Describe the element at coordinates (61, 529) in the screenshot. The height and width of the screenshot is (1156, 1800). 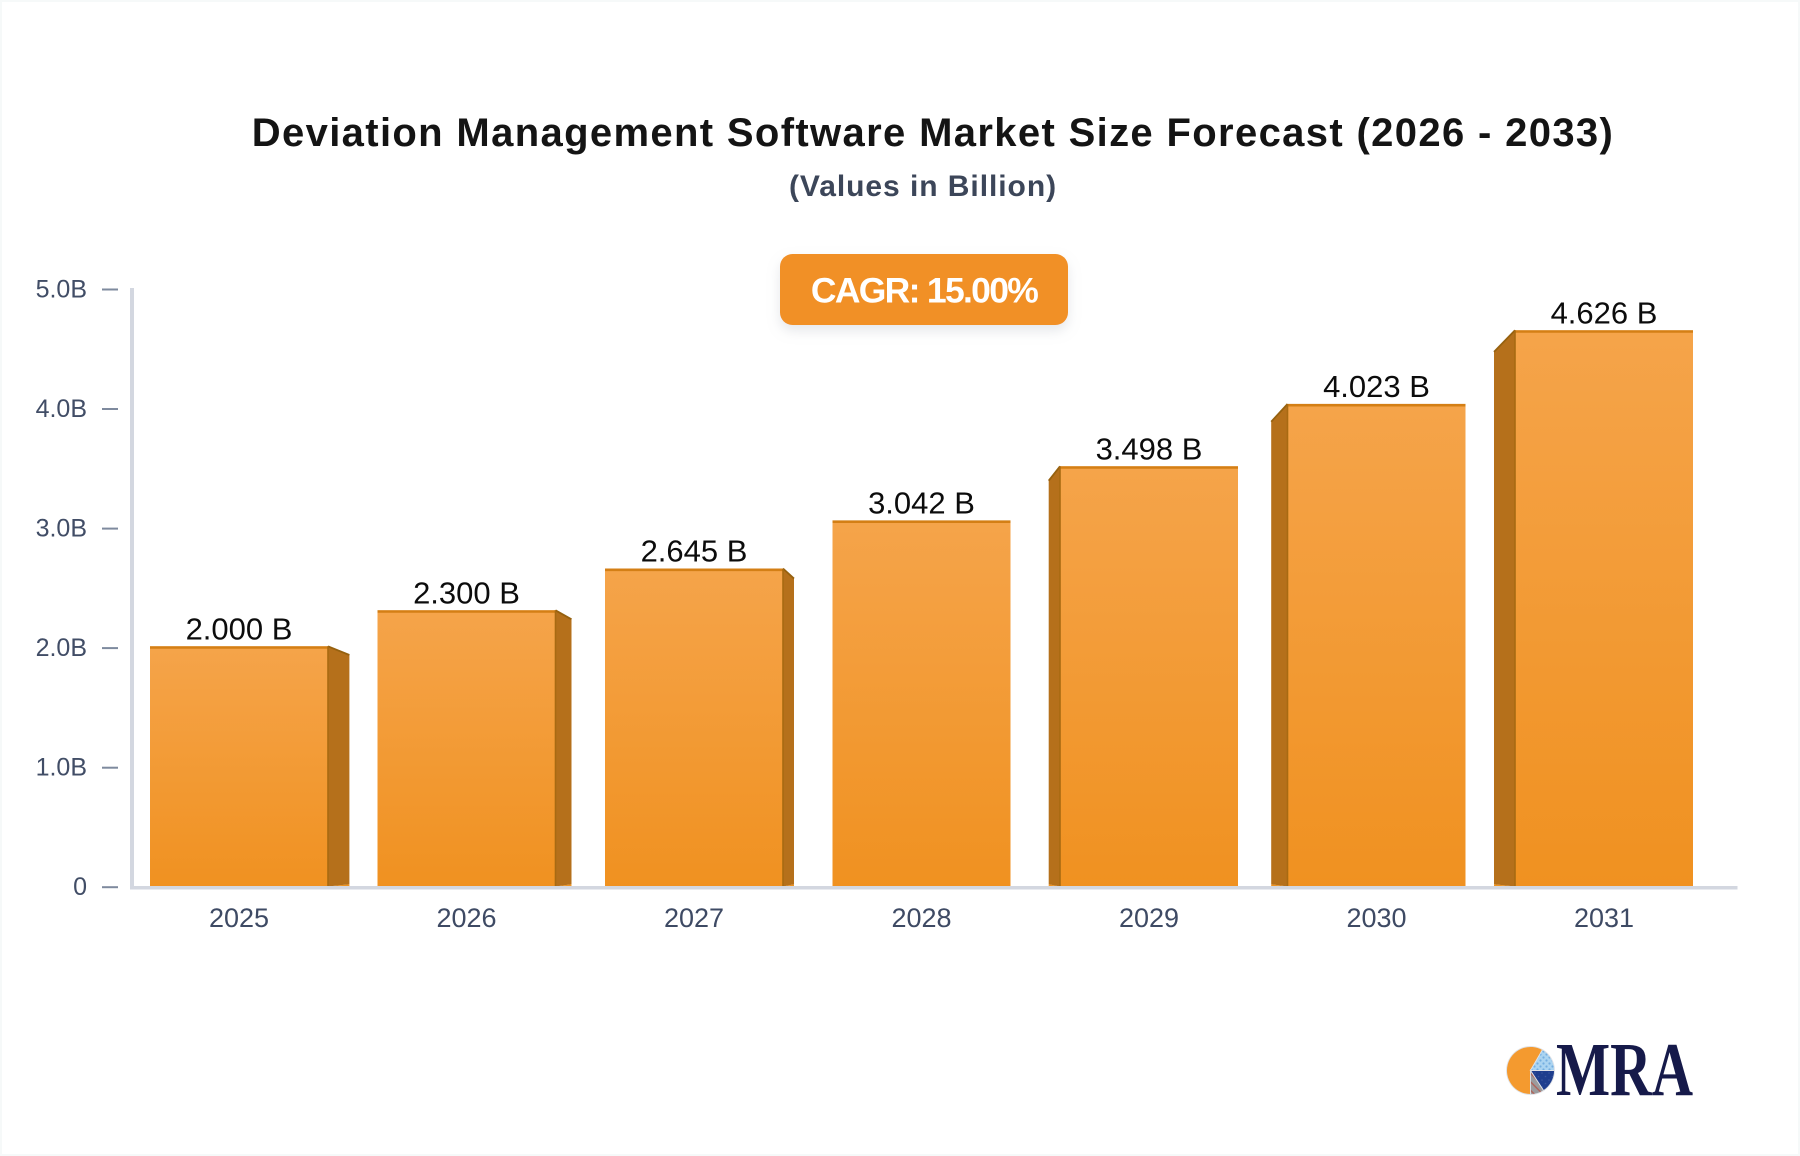
I see `svg-text: 3.0B` at that location.